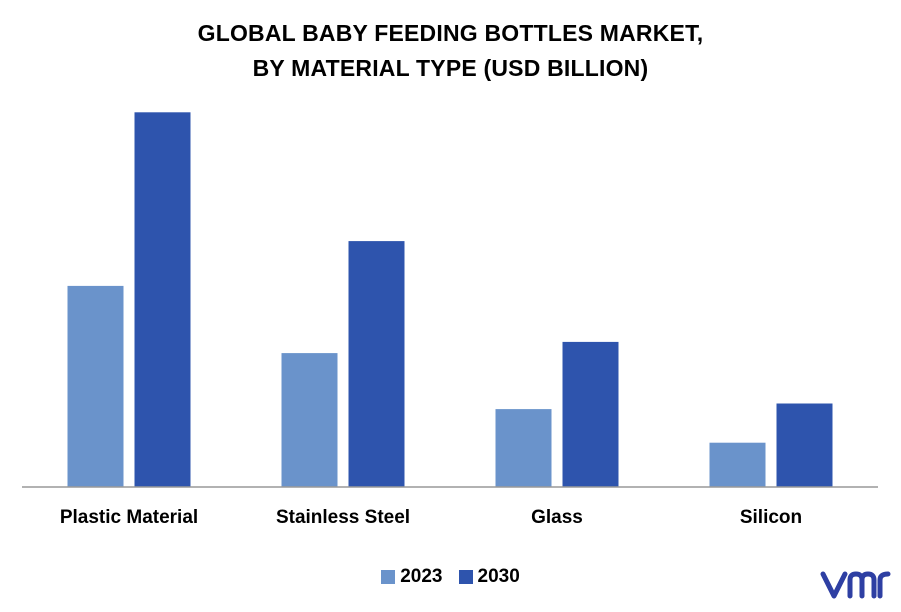 This screenshot has height=612, width=901. What do you see at coordinates (771, 517) in the screenshot?
I see `x-tick-label: Silicon` at bounding box center [771, 517].